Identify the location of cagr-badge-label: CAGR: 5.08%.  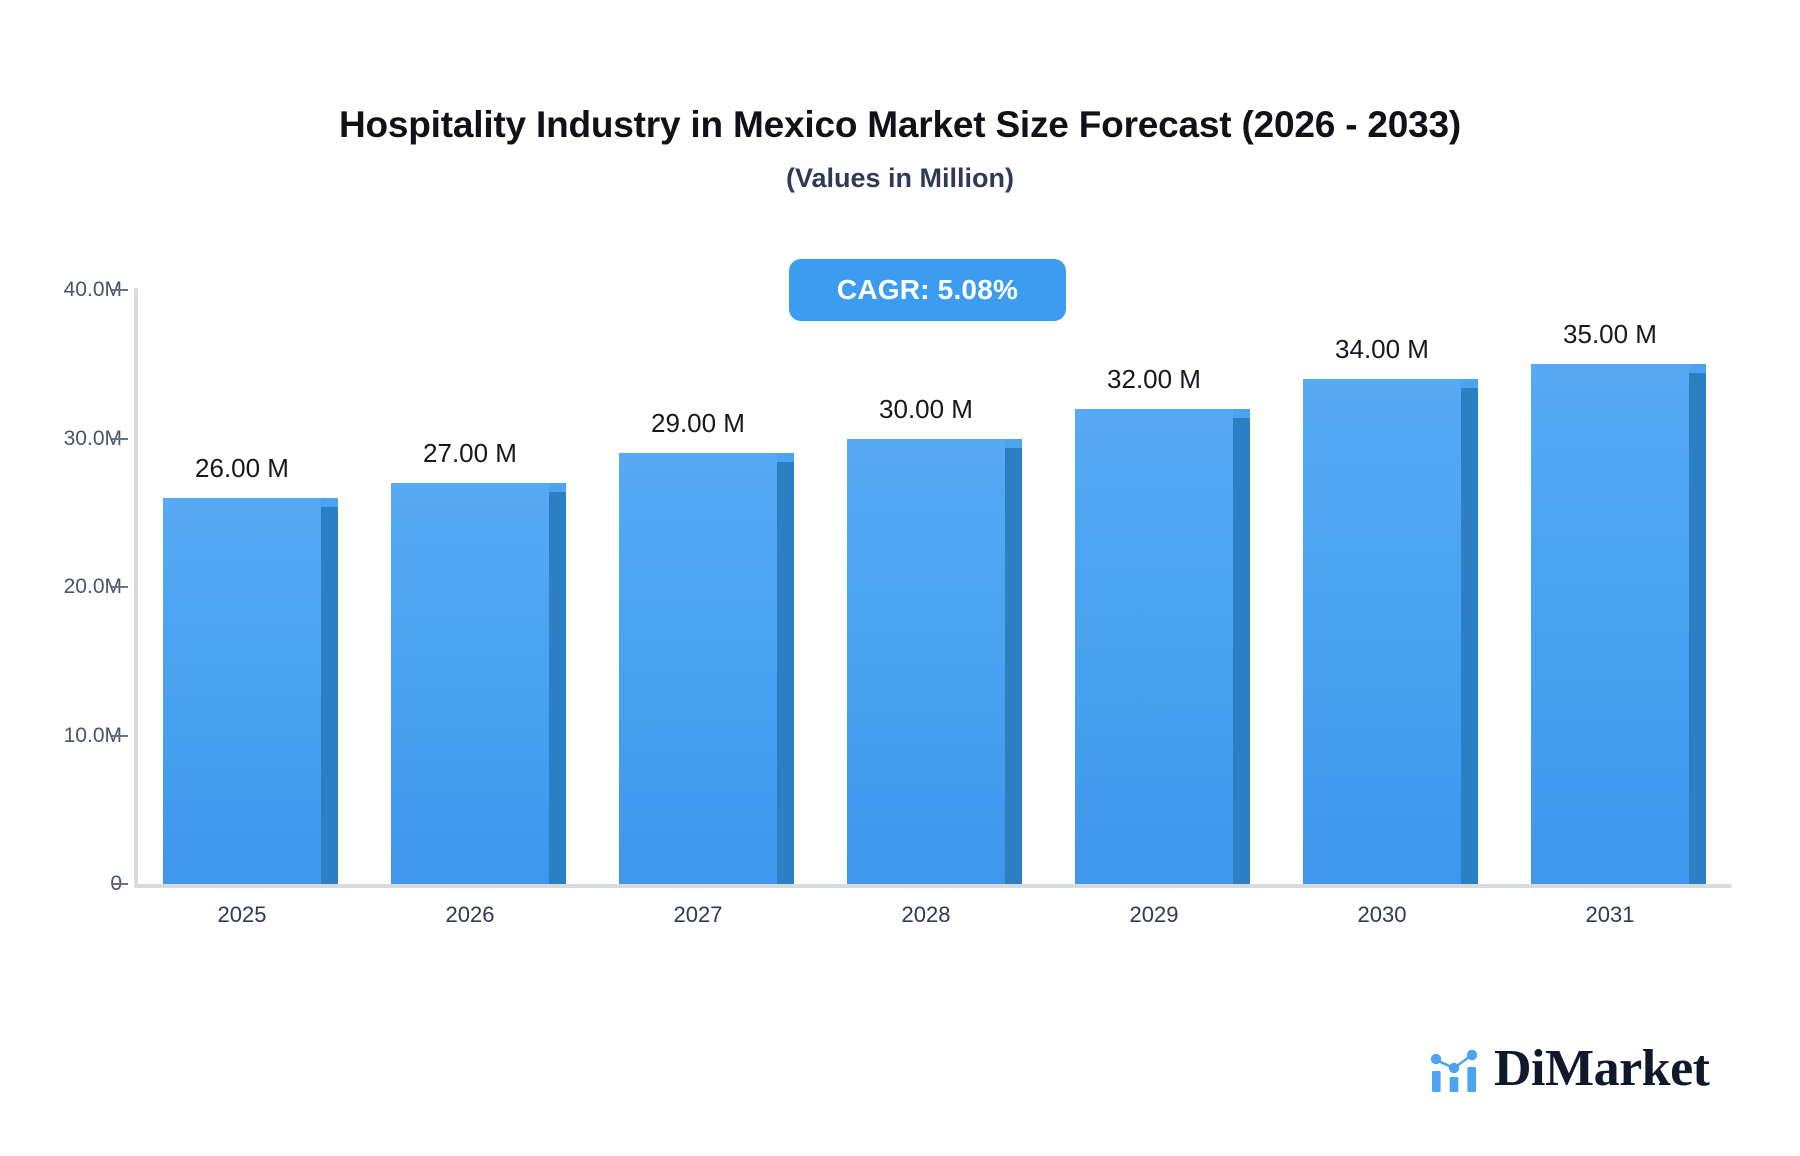
(927, 289).